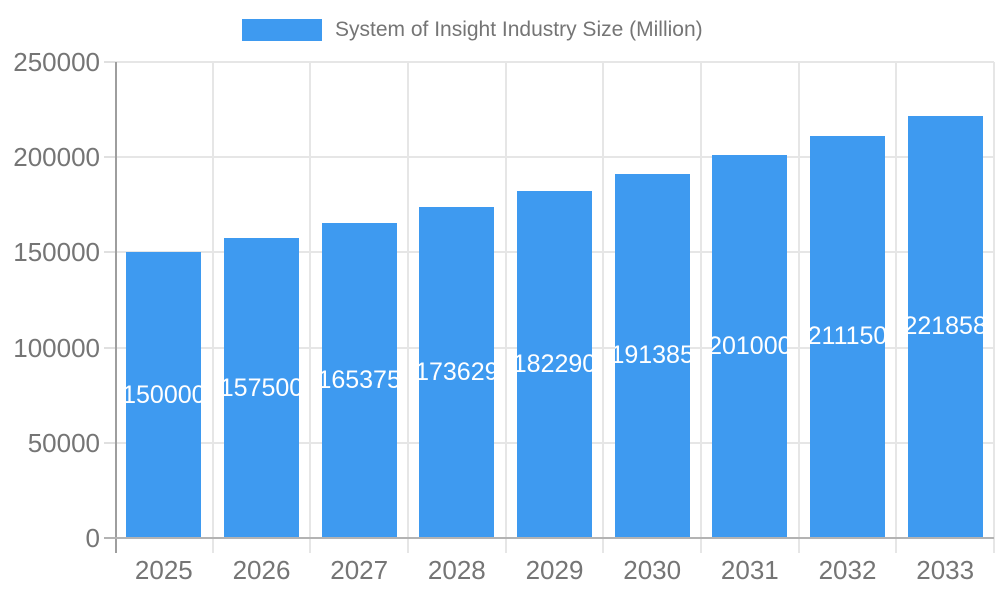 This screenshot has height=600, width=1000. I want to click on bar-2031: 201000, so click(750, 346).